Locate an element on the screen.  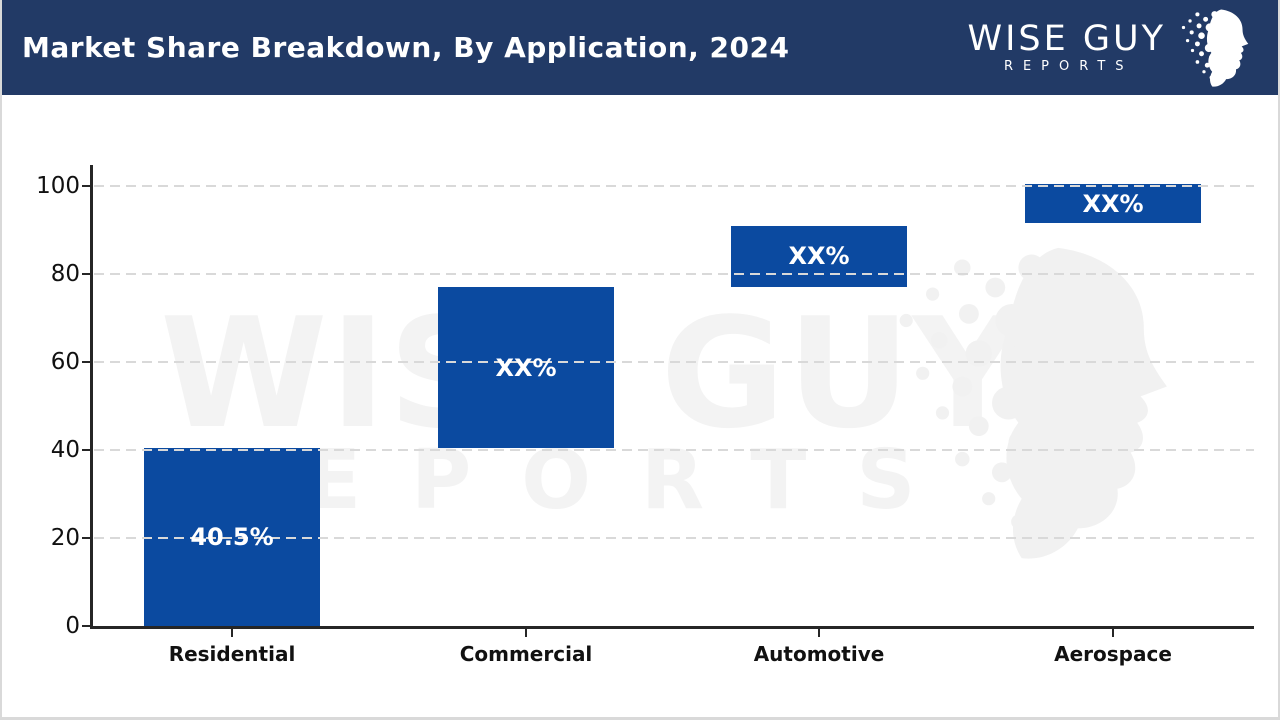
x-label-aerospace: Aerospace is located at coordinates (1113, 654).